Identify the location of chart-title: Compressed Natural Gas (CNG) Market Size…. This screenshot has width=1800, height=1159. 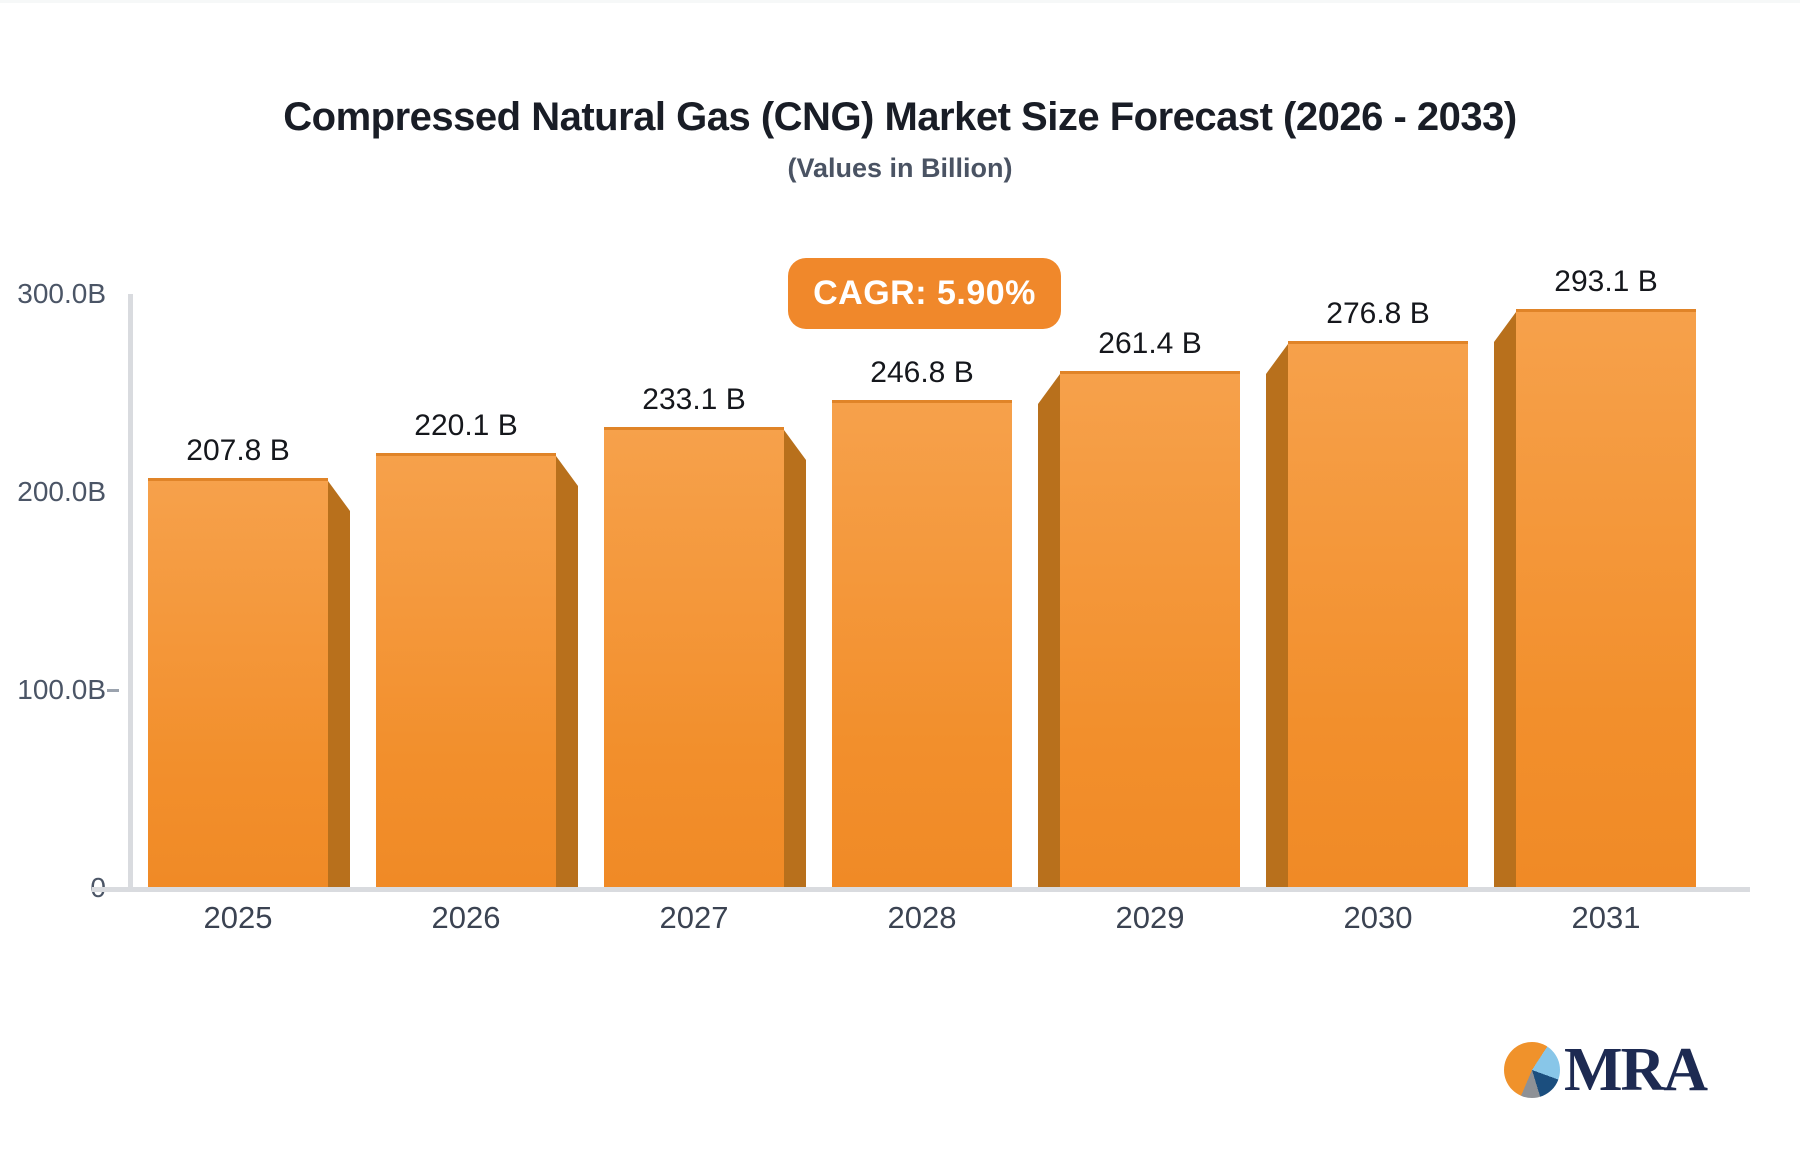
(900, 117).